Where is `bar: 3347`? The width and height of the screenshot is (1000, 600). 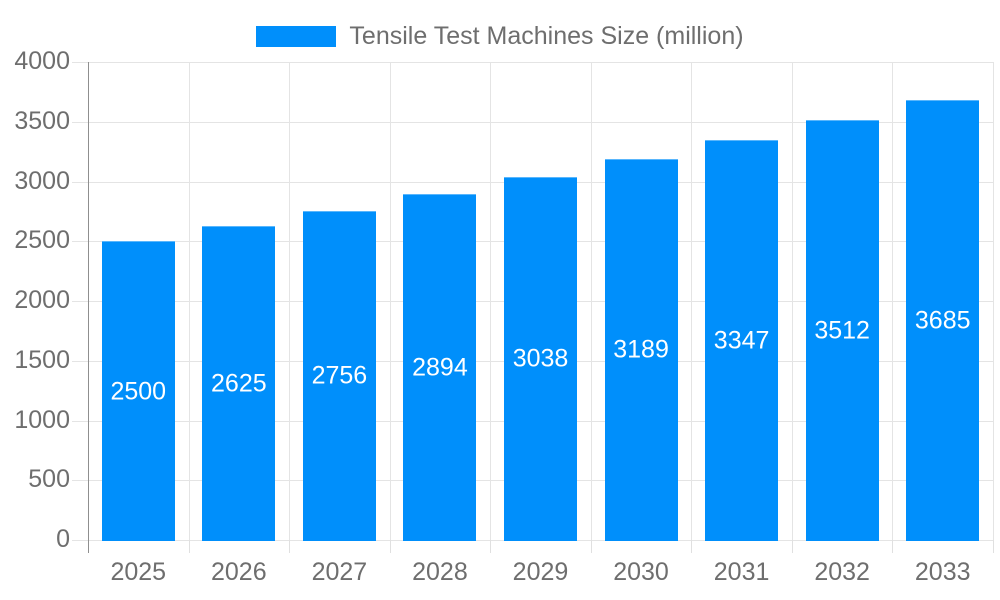
bar: 3347 is located at coordinates (742, 340).